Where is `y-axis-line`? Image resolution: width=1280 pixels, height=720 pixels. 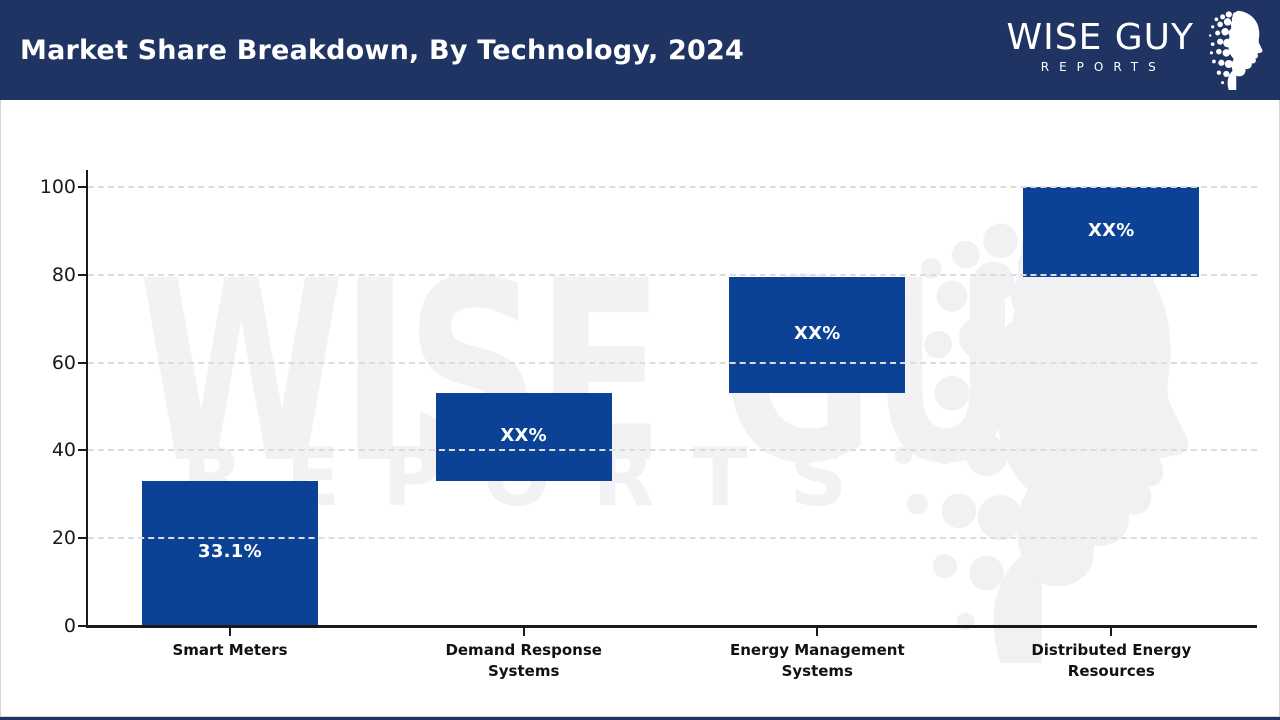
y-axis-line is located at coordinates (87, 399).